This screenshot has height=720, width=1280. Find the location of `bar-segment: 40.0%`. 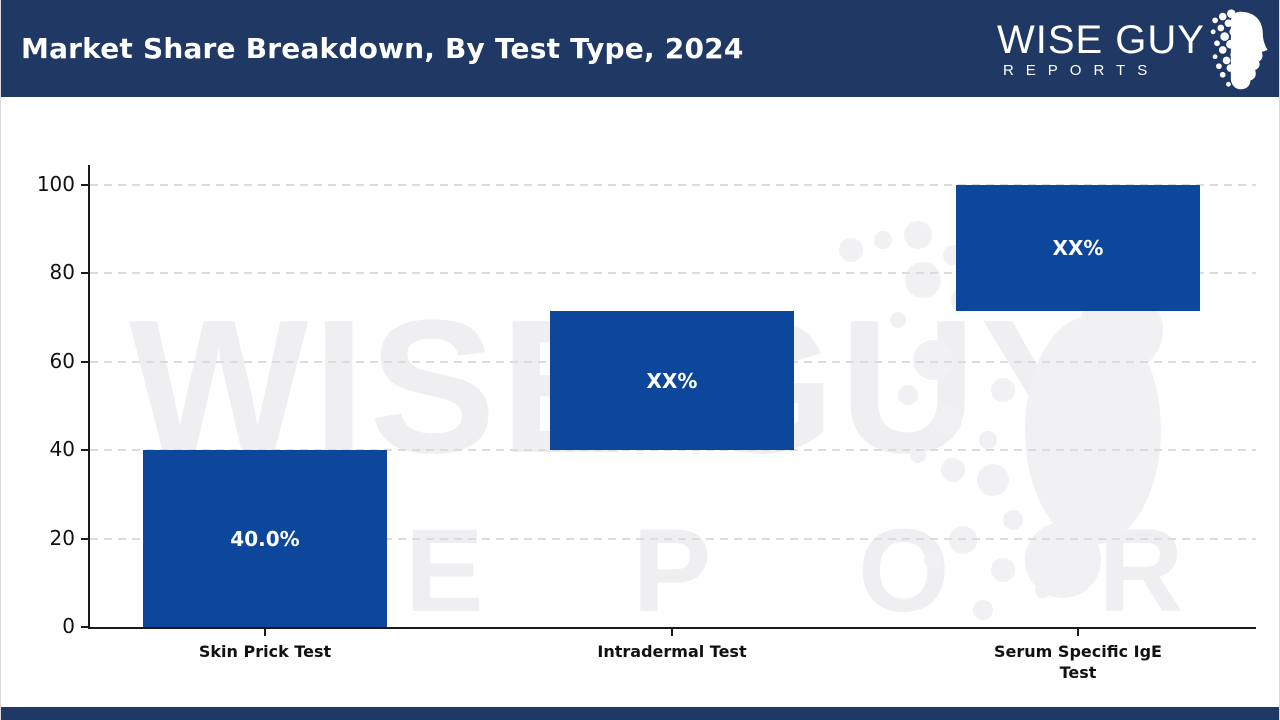

bar-segment: 40.0% is located at coordinates (265, 538).